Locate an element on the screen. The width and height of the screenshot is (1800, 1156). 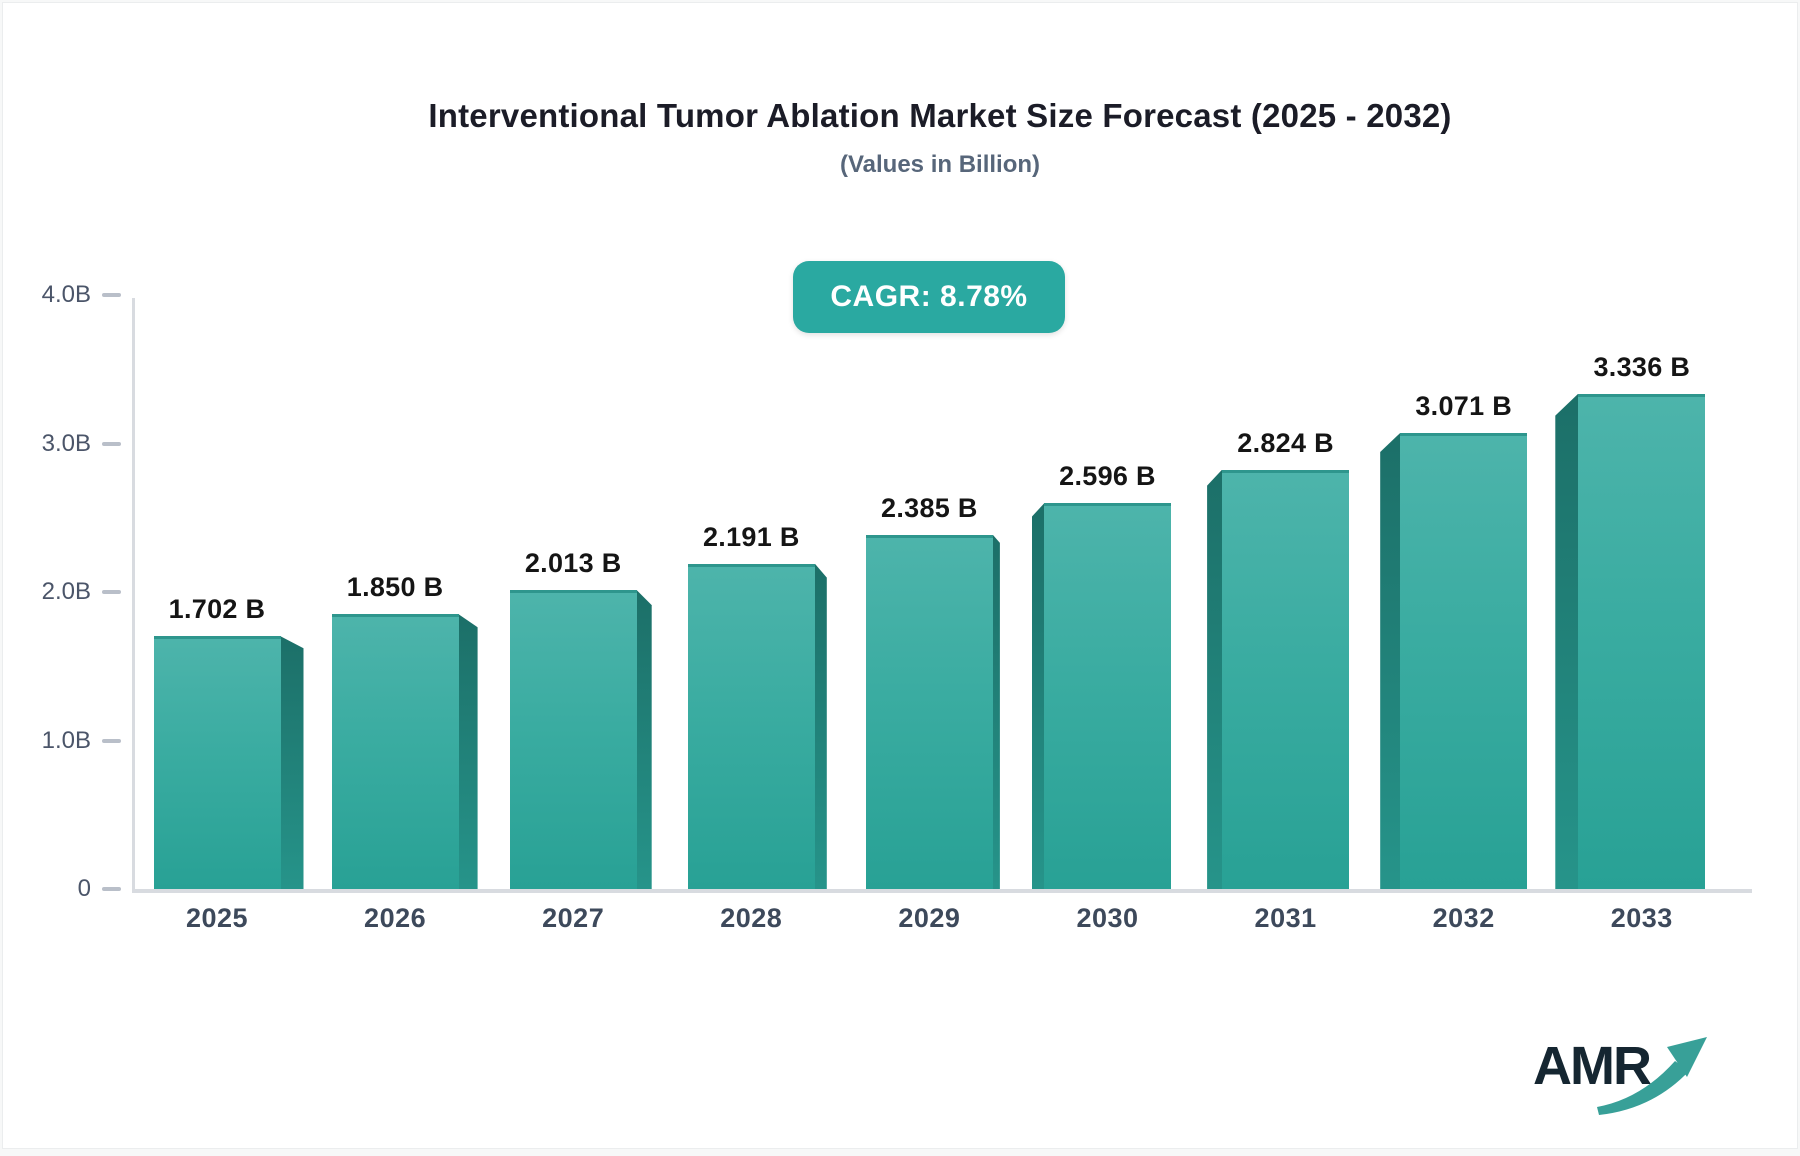
y-tick-label: 2.0B is located at coordinates (66, 591).